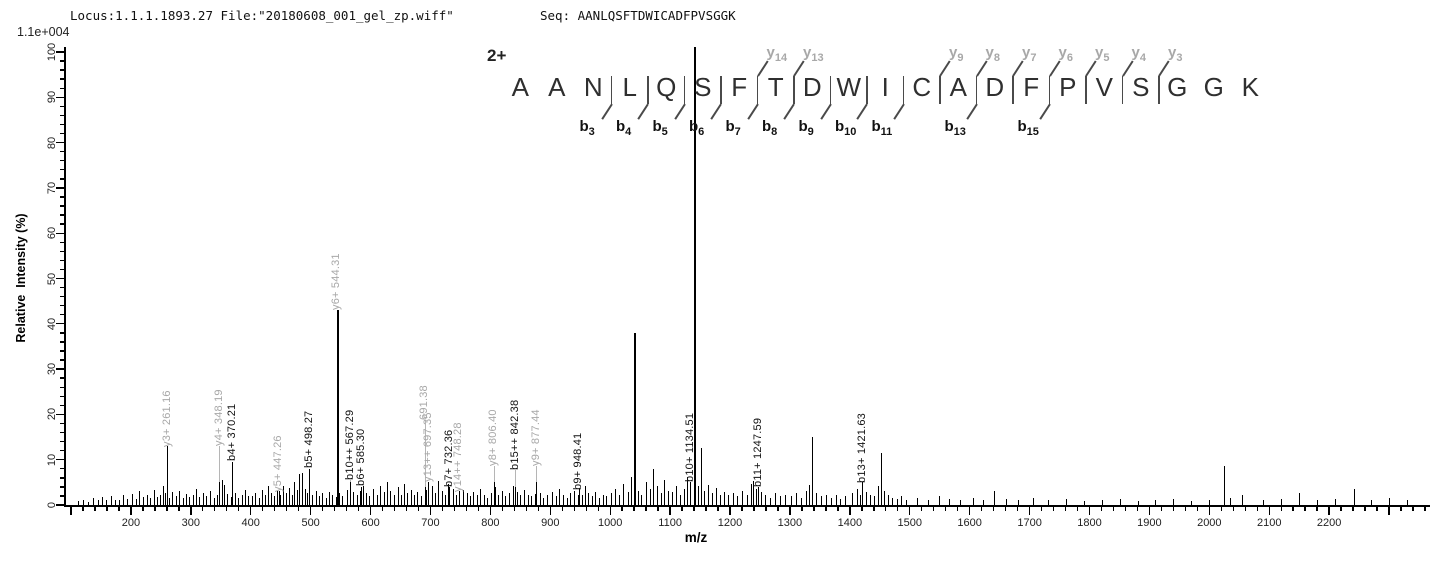 The image size is (1436, 562). I want to click on x-axis-tick-label: 700, so click(430, 523).